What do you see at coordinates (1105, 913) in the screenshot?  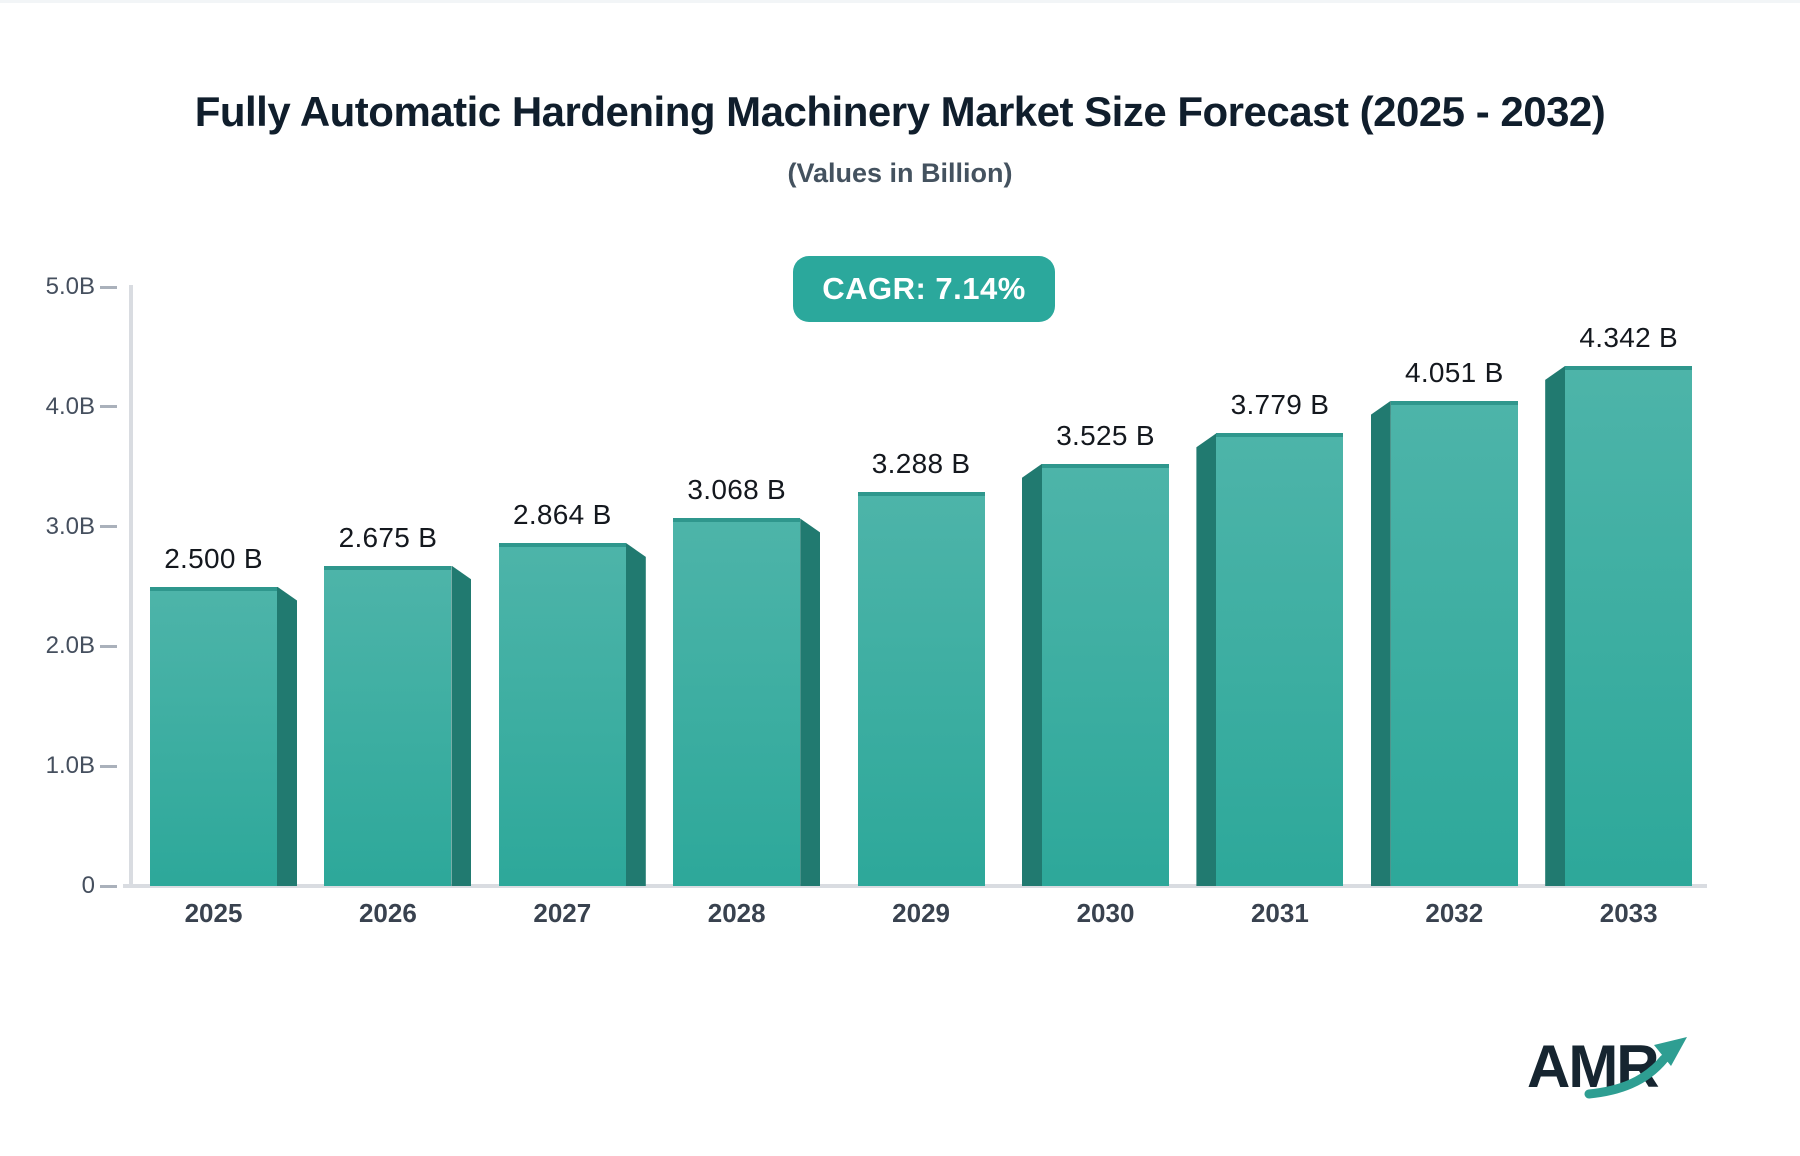 I see `x-axis-label-2030: 2030` at bounding box center [1105, 913].